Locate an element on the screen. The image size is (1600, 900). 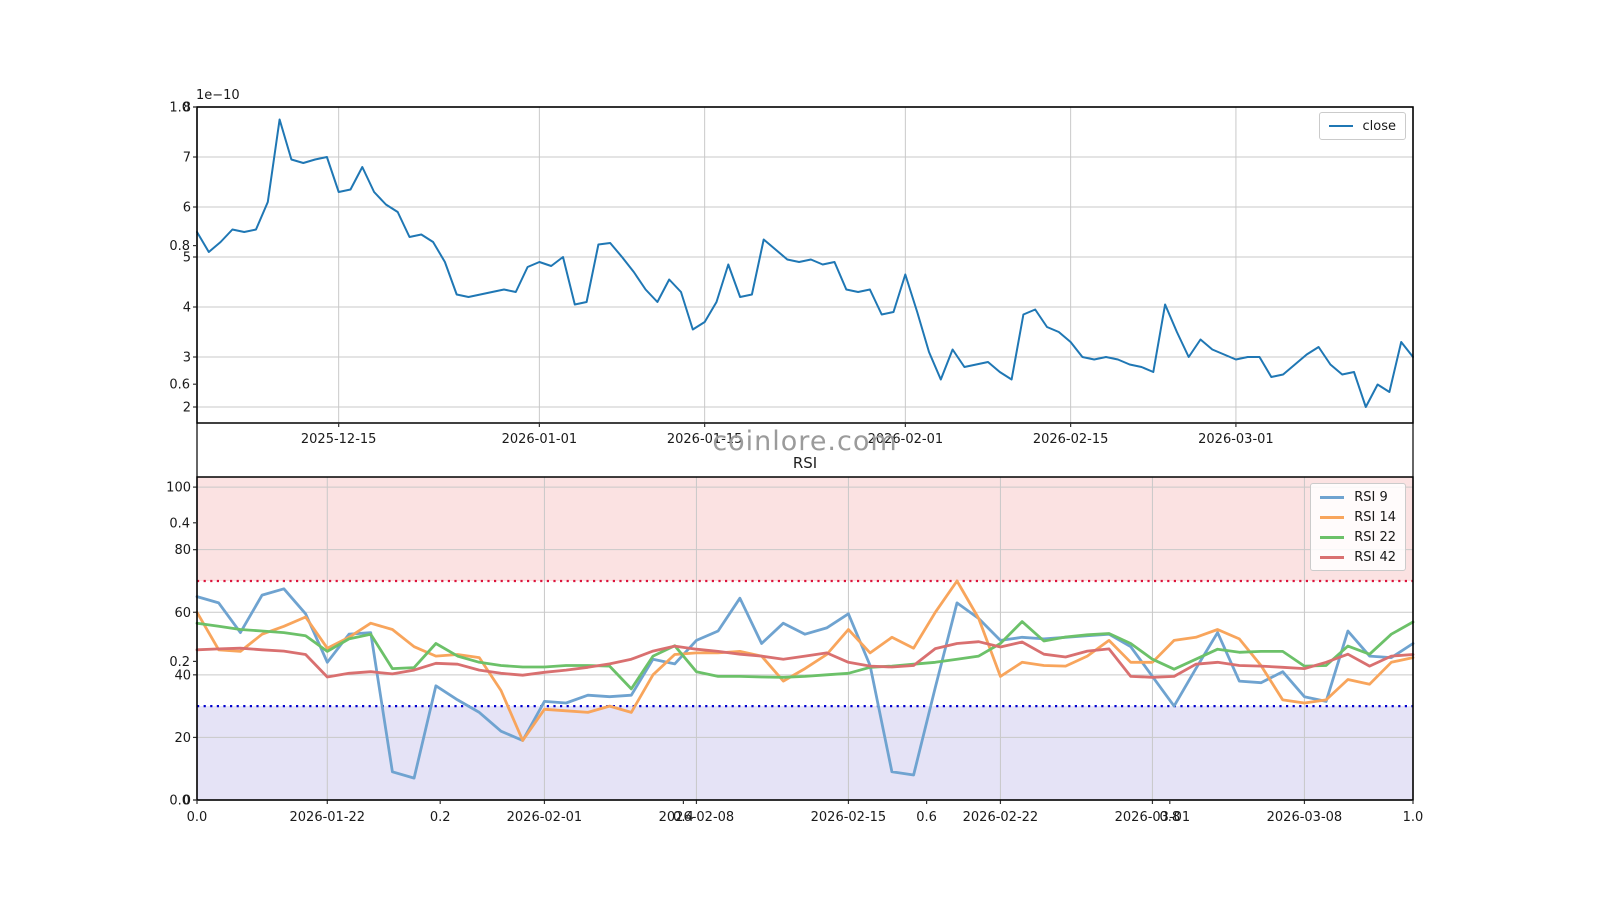
rsi-x-tick-label: 2026-02-01 is located at coordinates (545, 817).